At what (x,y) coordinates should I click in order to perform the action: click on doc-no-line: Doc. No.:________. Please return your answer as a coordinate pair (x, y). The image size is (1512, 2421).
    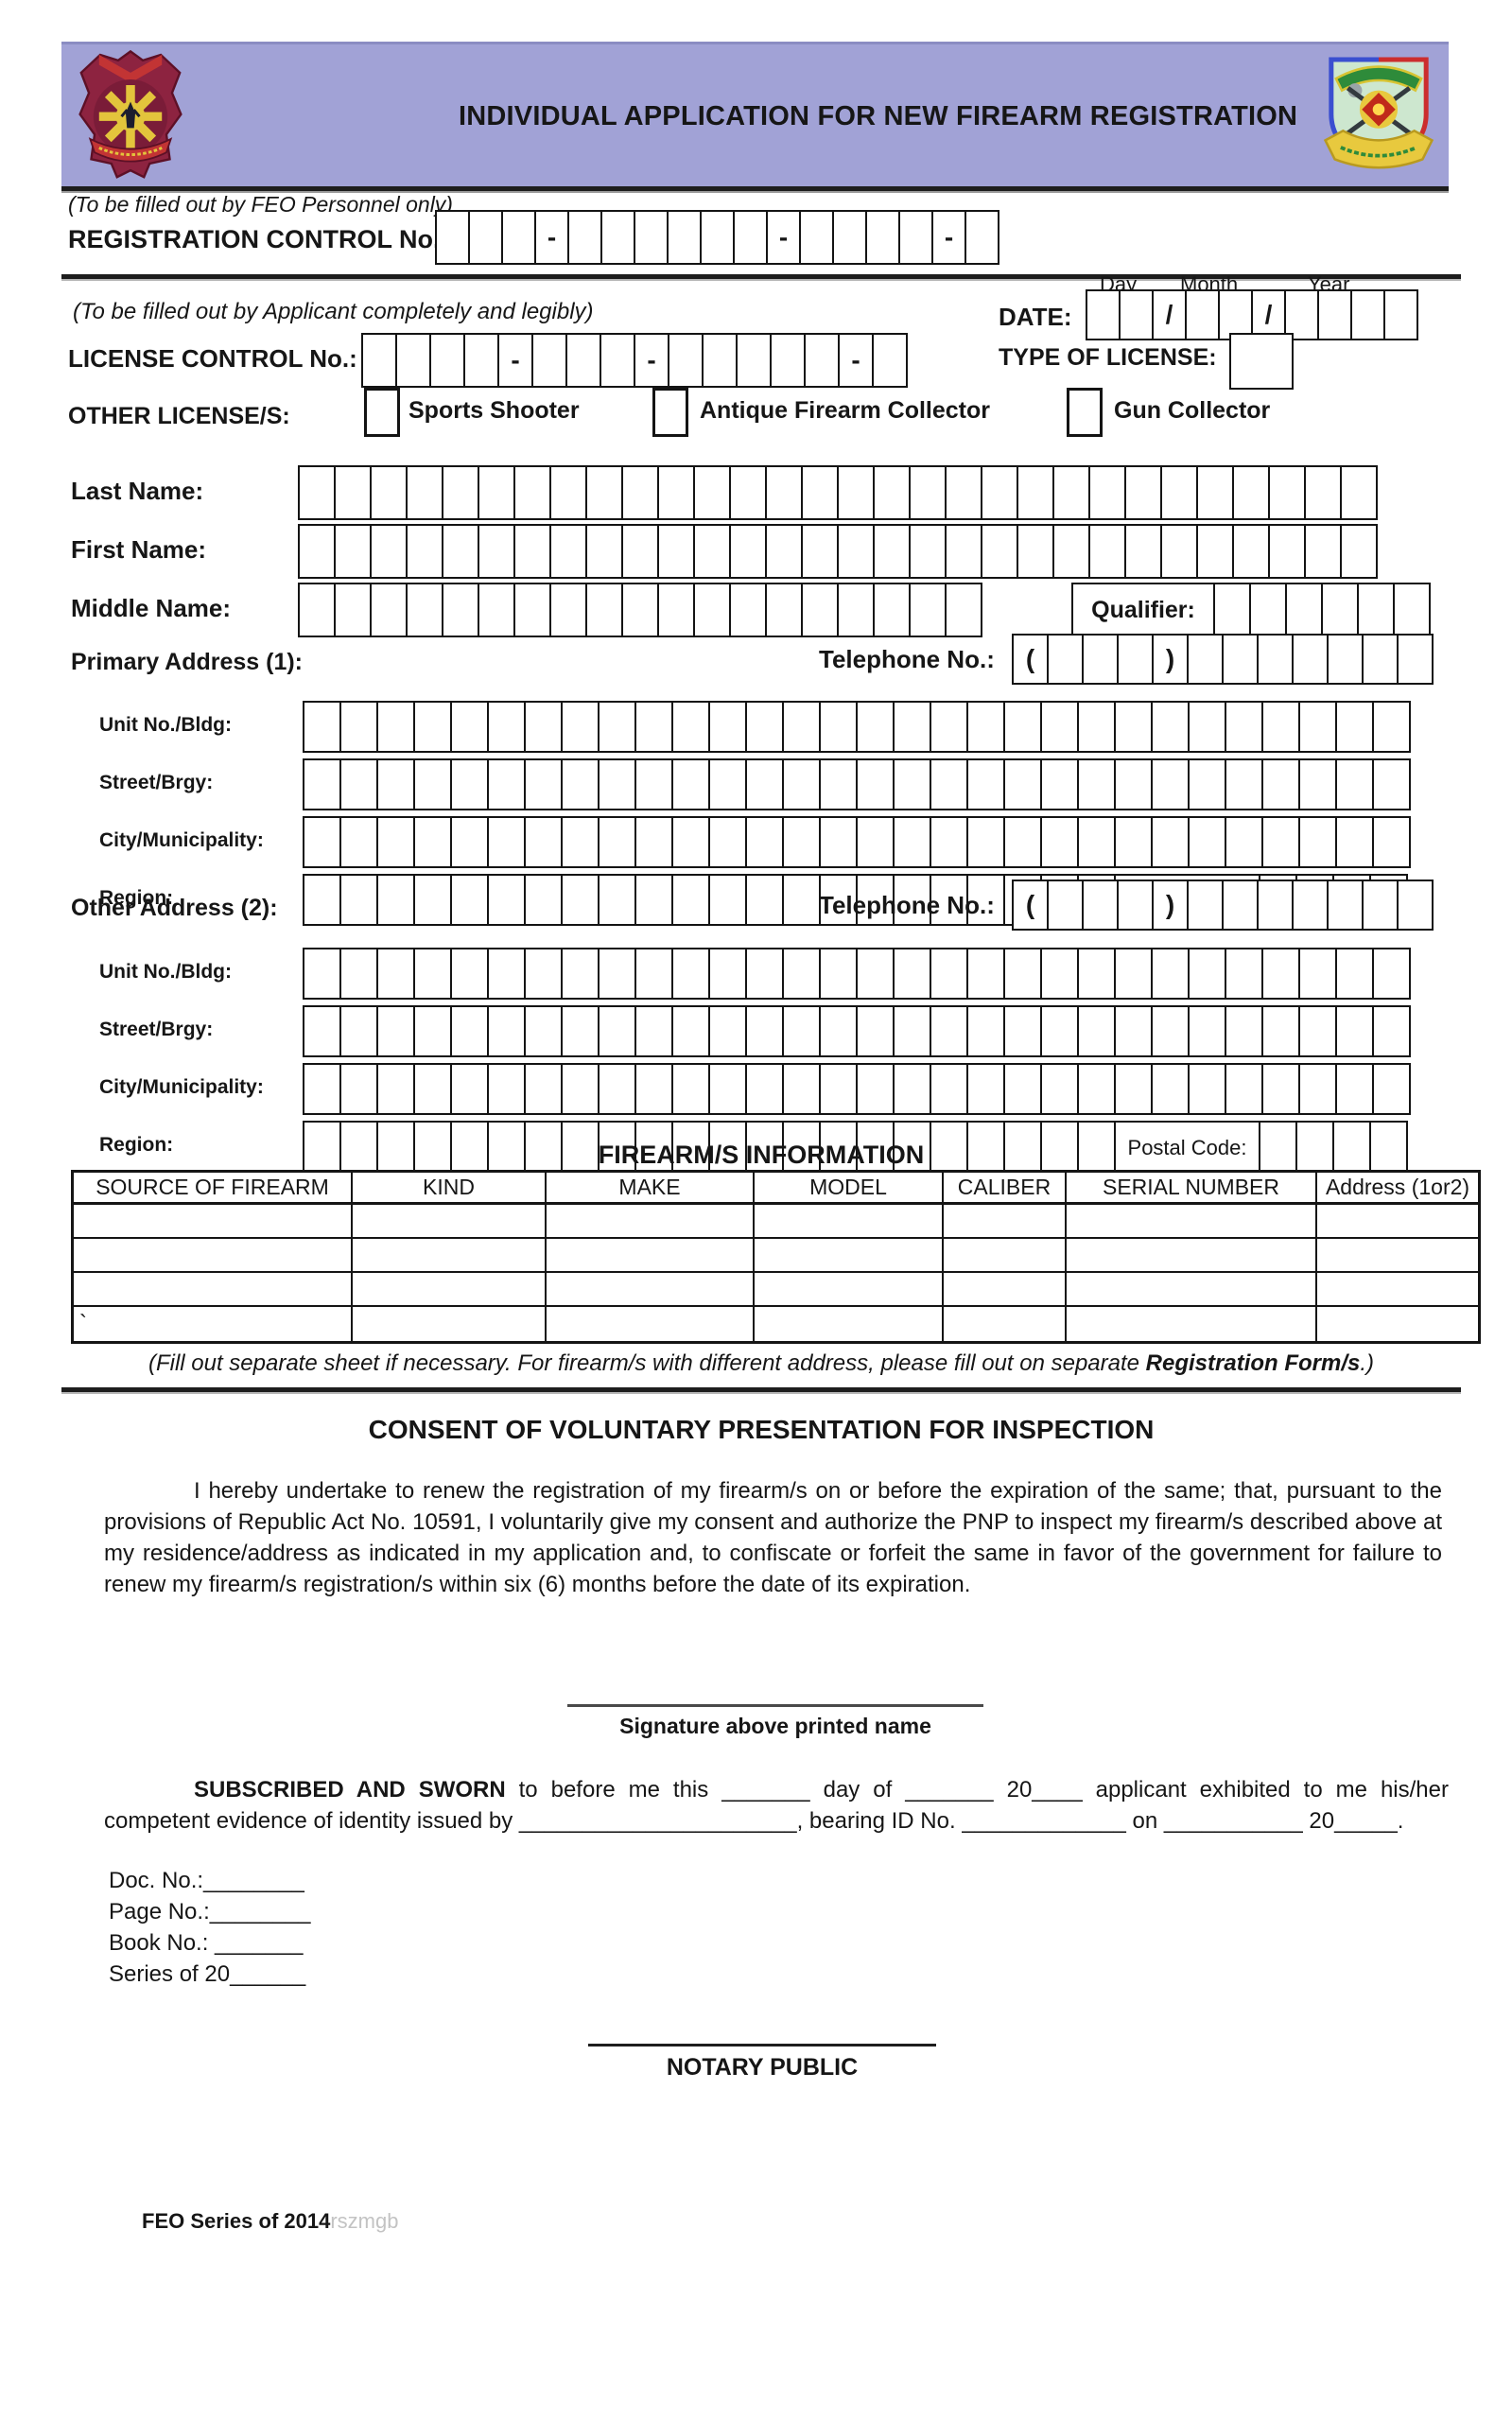
    Looking at the image, I should click on (207, 1880).